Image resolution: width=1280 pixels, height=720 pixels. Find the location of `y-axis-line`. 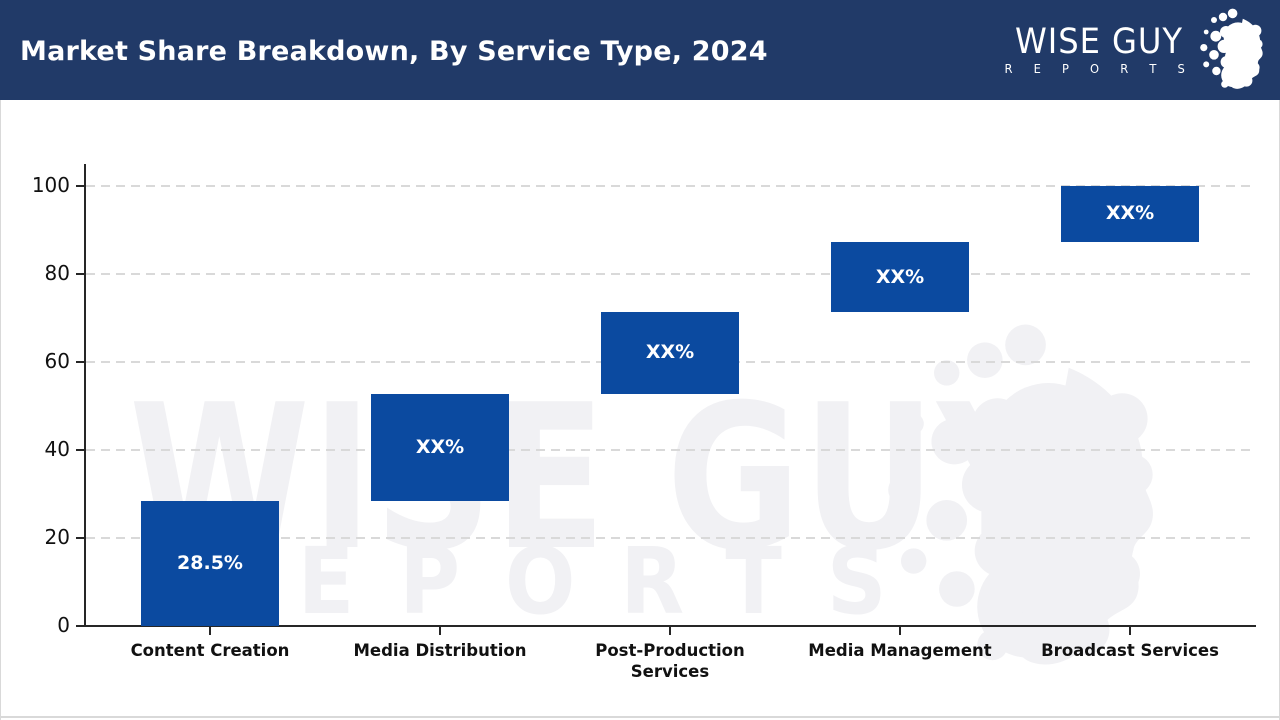

y-axis-line is located at coordinates (85, 395).